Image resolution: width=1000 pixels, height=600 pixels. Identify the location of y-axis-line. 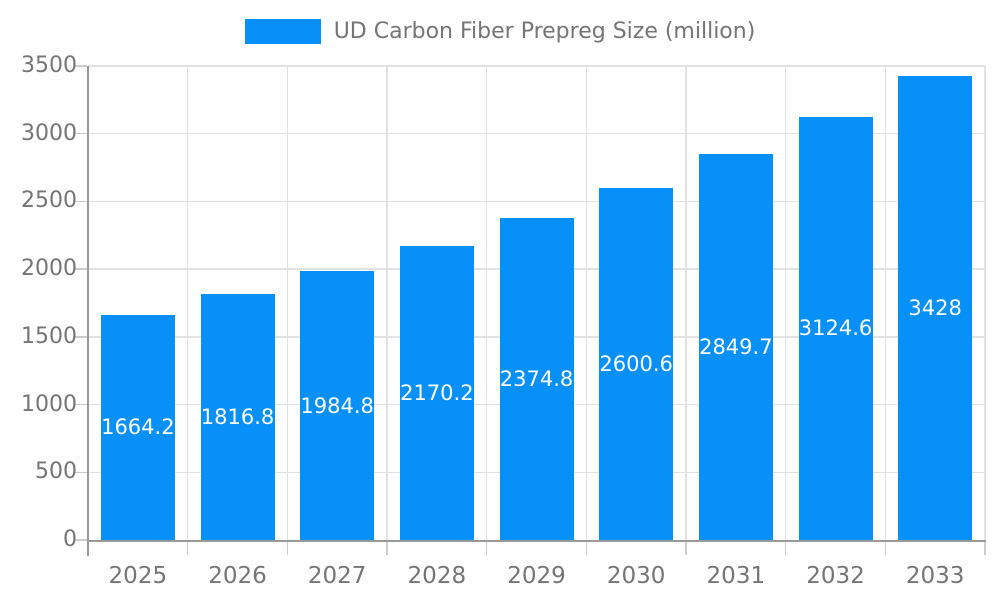
(88, 311).